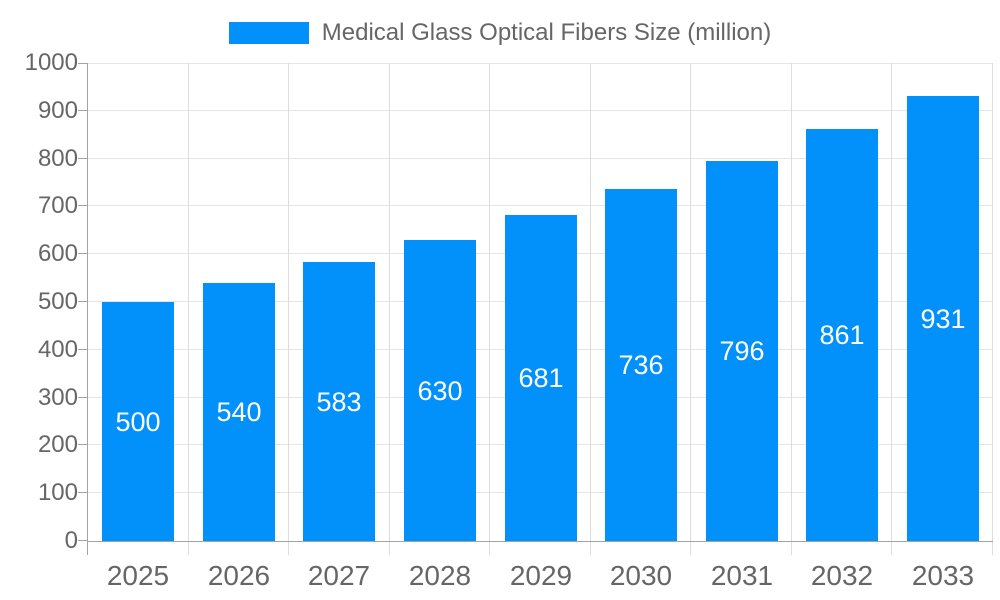 The width and height of the screenshot is (1000, 600). What do you see at coordinates (742, 575) in the screenshot?
I see `x-axis-tick-label: 2031` at bounding box center [742, 575].